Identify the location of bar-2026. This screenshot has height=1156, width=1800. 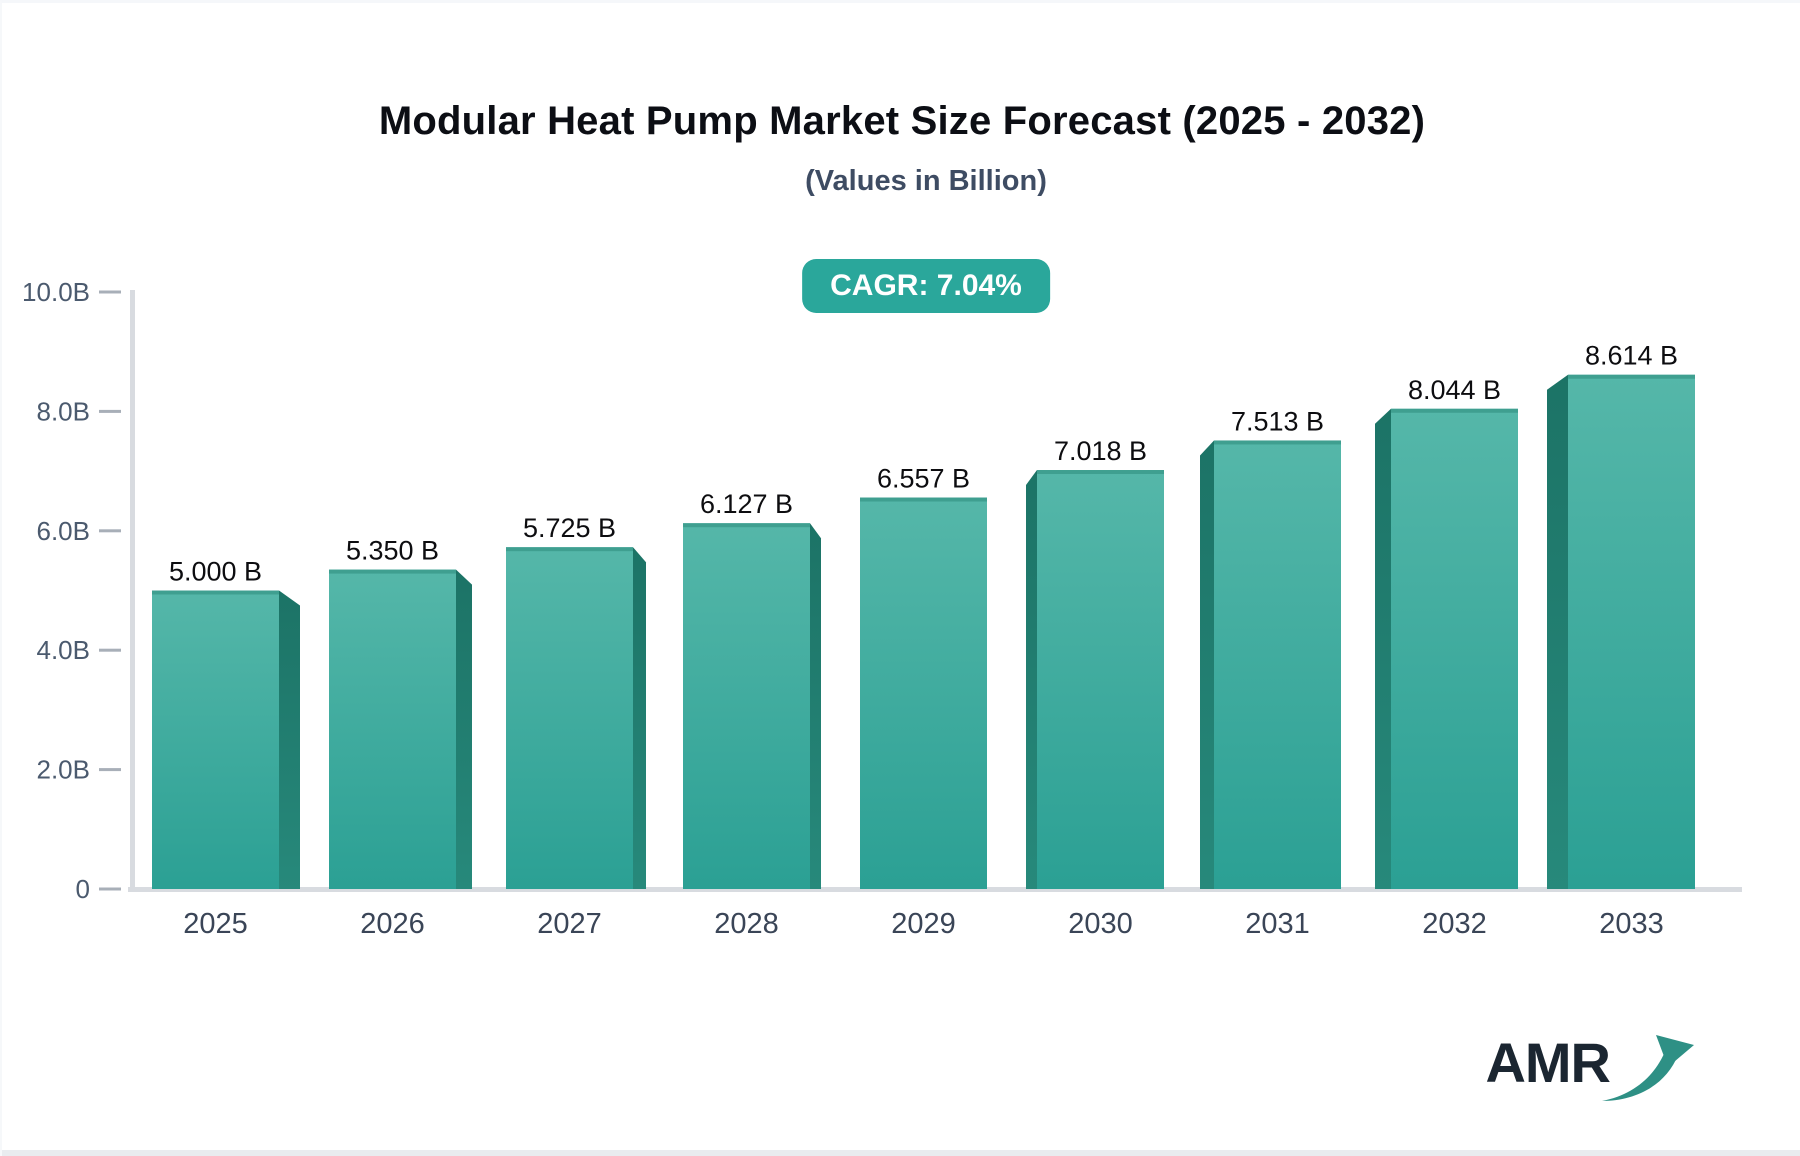
(392, 729).